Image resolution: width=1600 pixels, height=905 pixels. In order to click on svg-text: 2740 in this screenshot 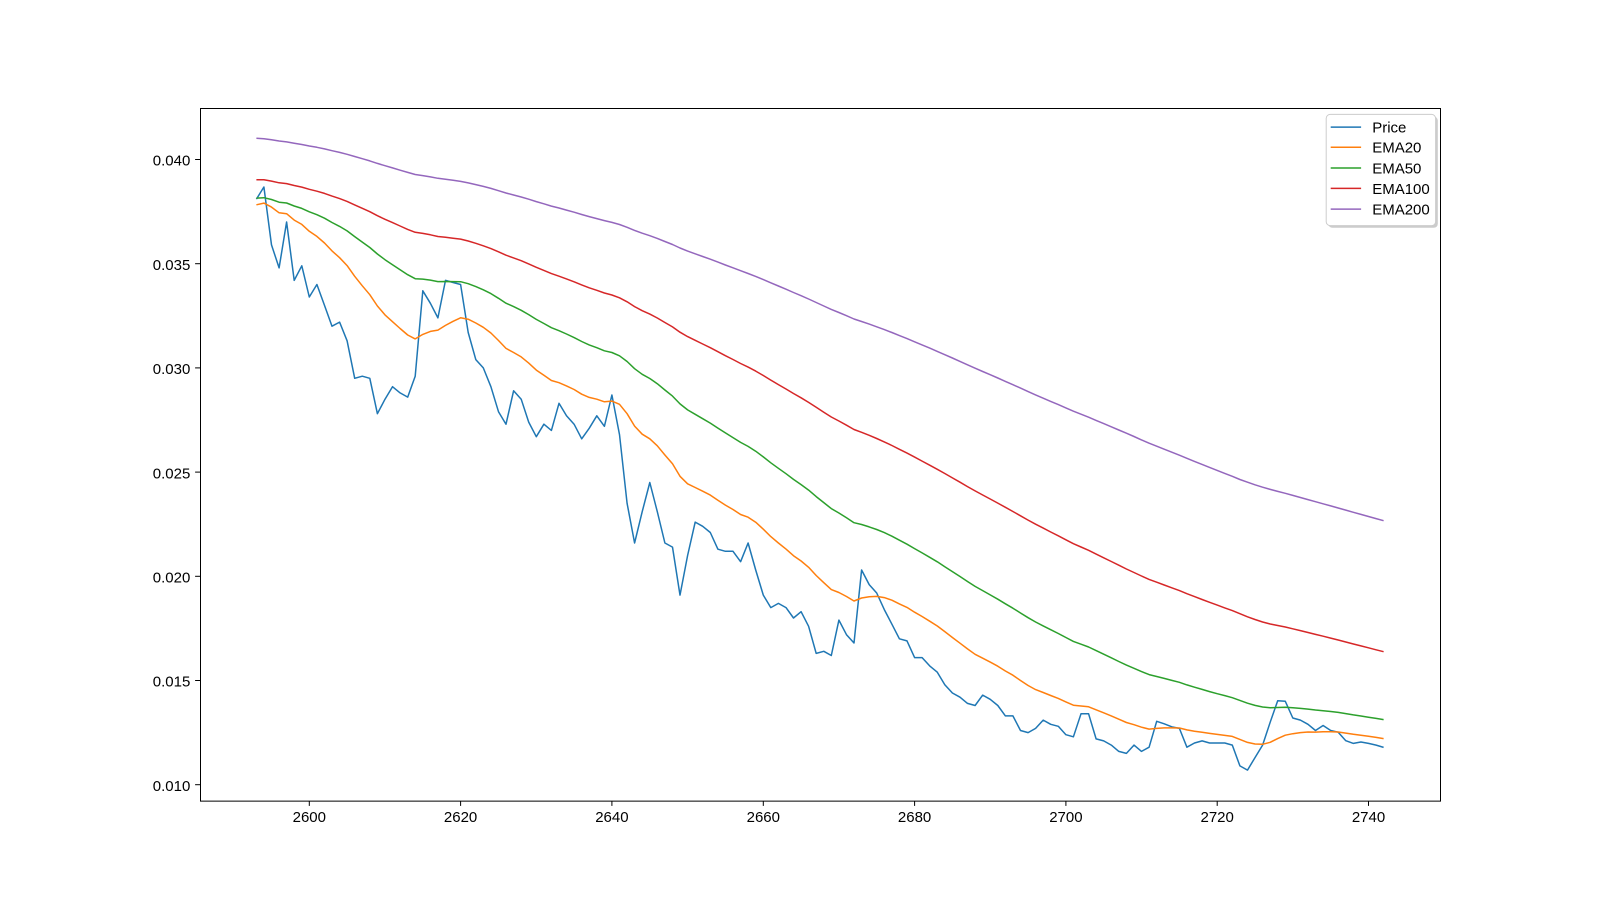, I will do `click(1368, 817)`.